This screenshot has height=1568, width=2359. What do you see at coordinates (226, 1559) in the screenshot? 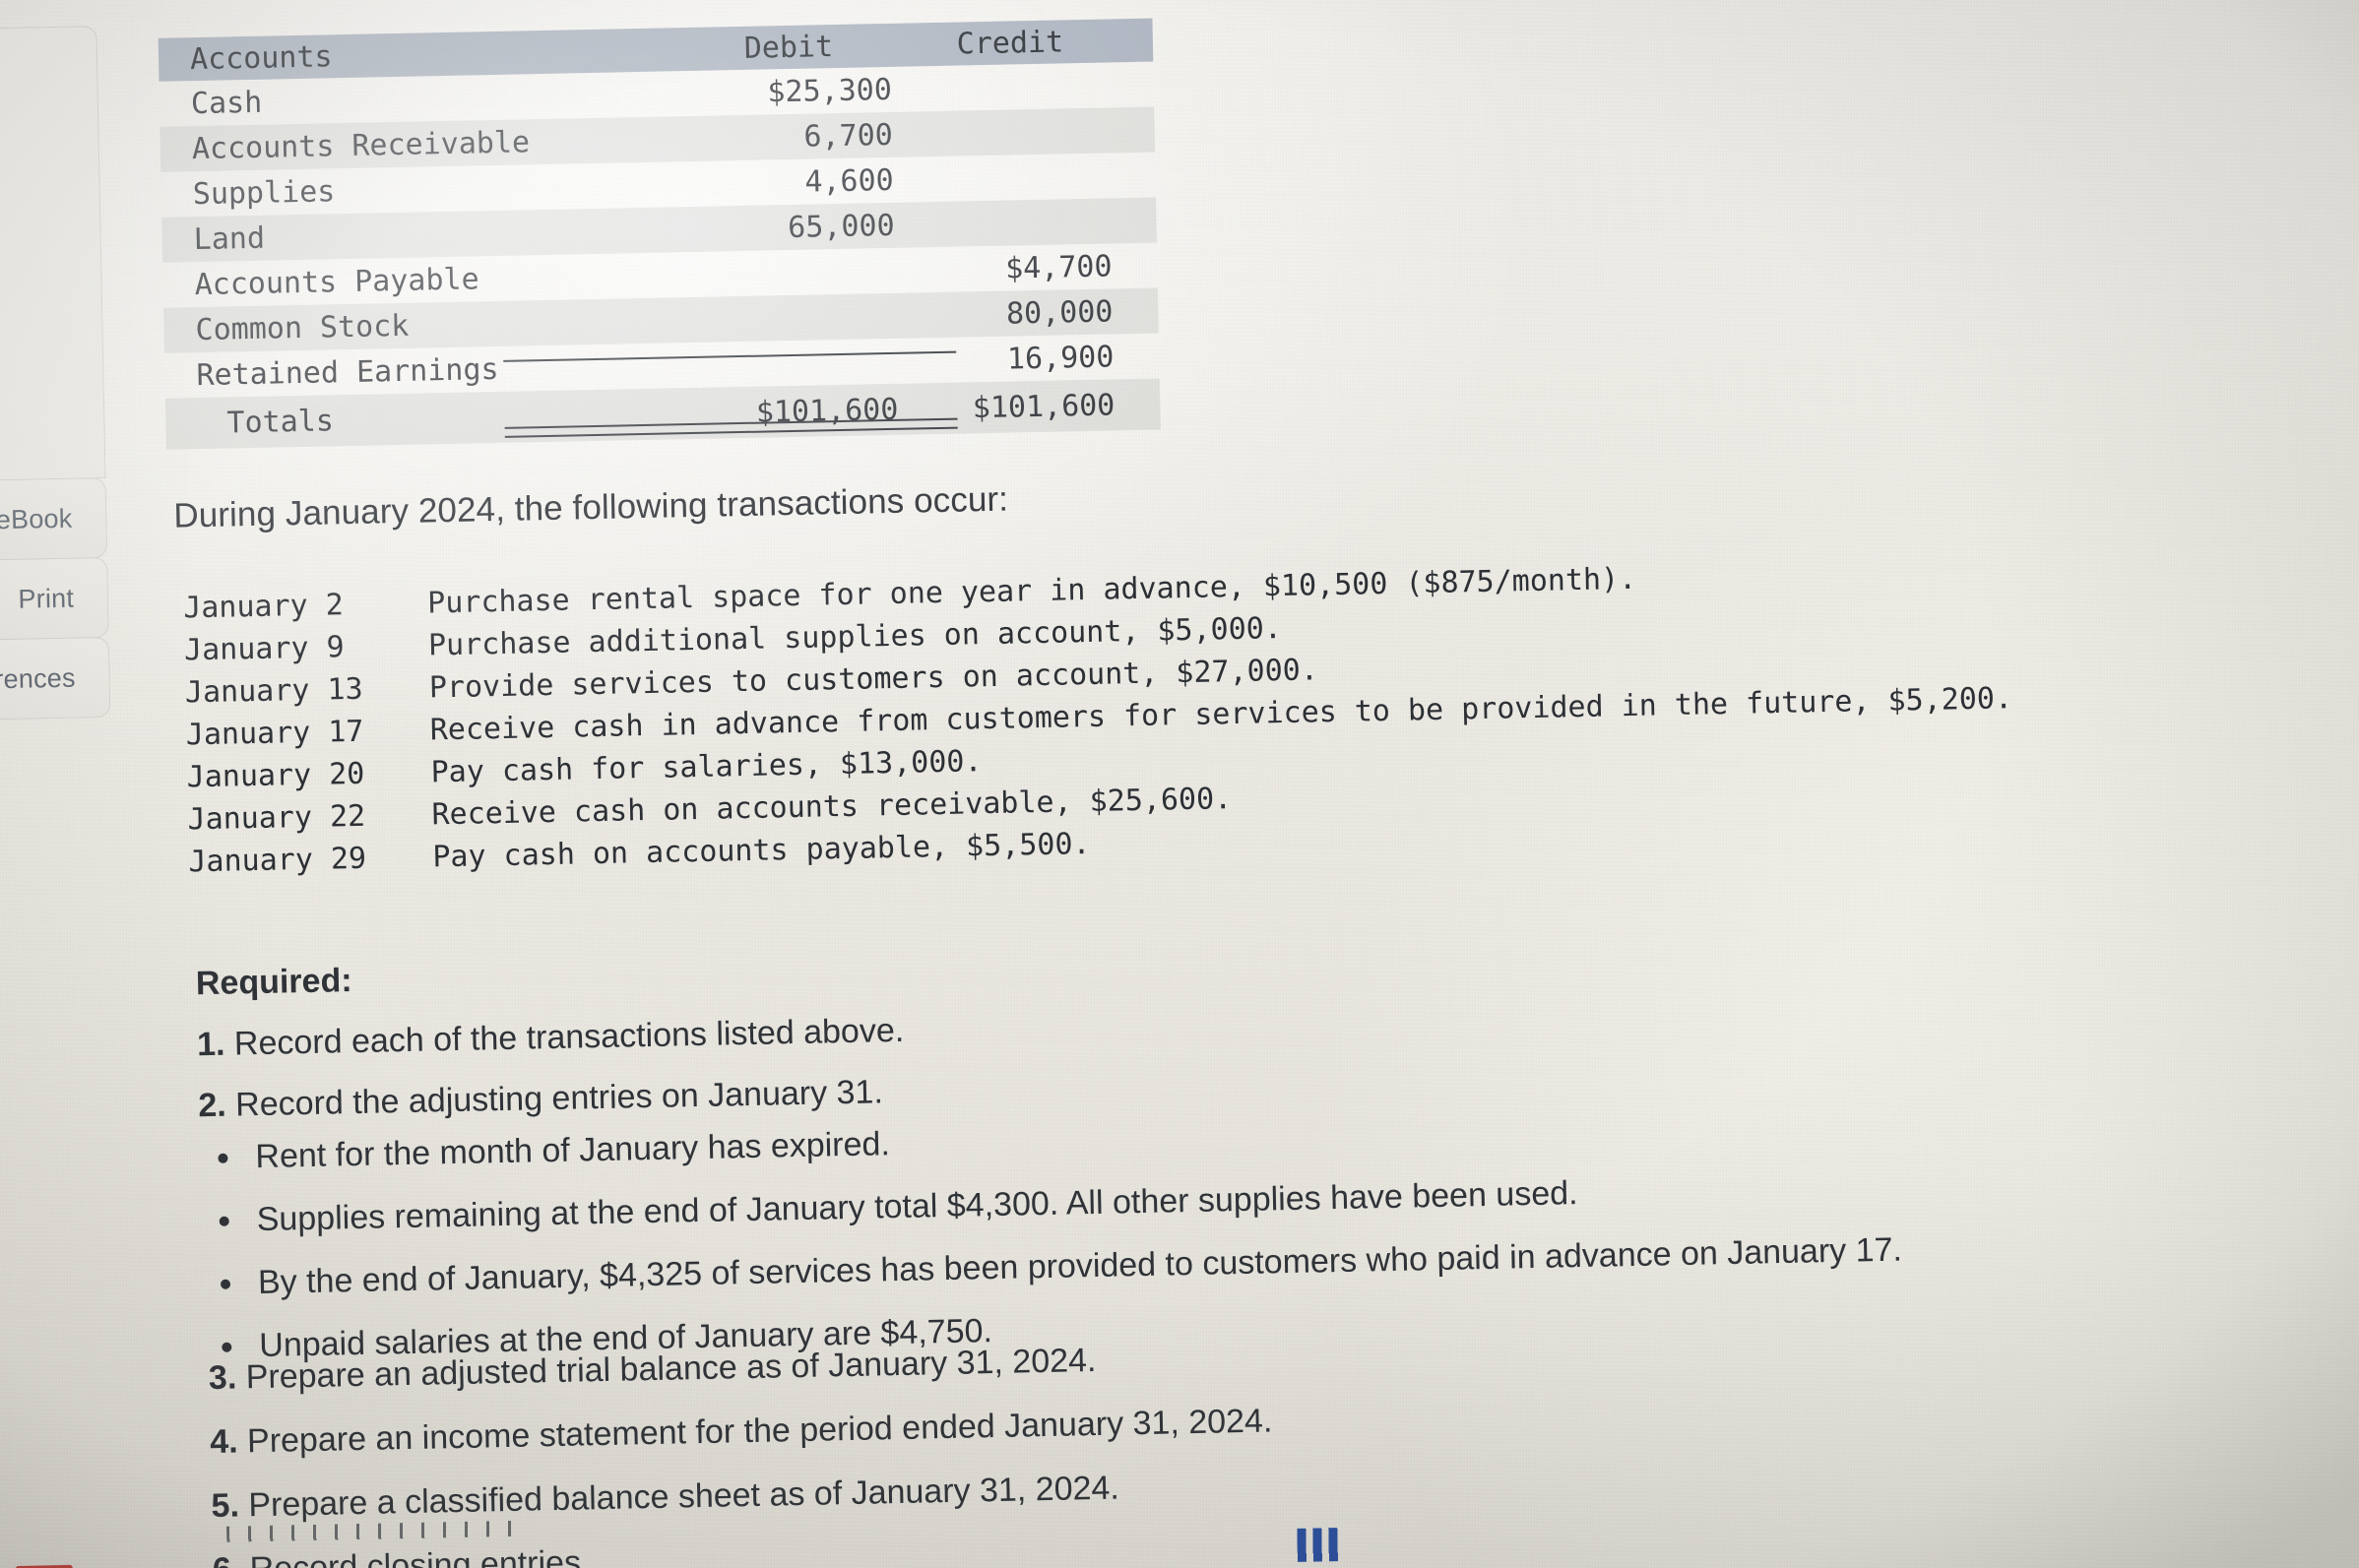
I see `step-number: 6.` at bounding box center [226, 1559].